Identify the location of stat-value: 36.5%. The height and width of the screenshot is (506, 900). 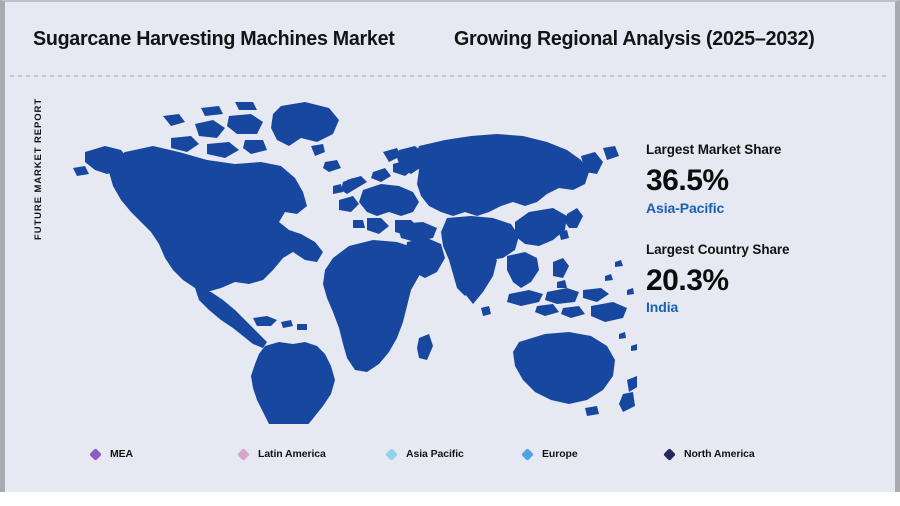
(687, 180).